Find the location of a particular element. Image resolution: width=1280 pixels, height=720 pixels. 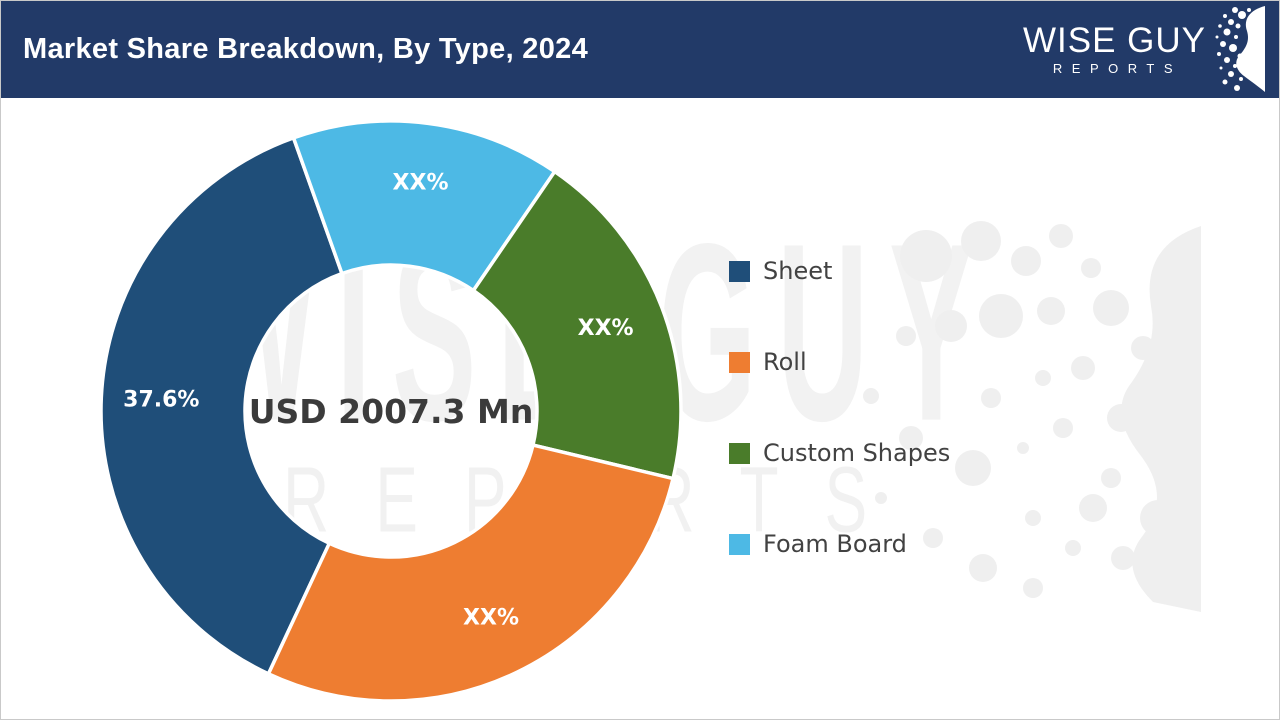

segment-foam-board is located at coordinates (424, 206).